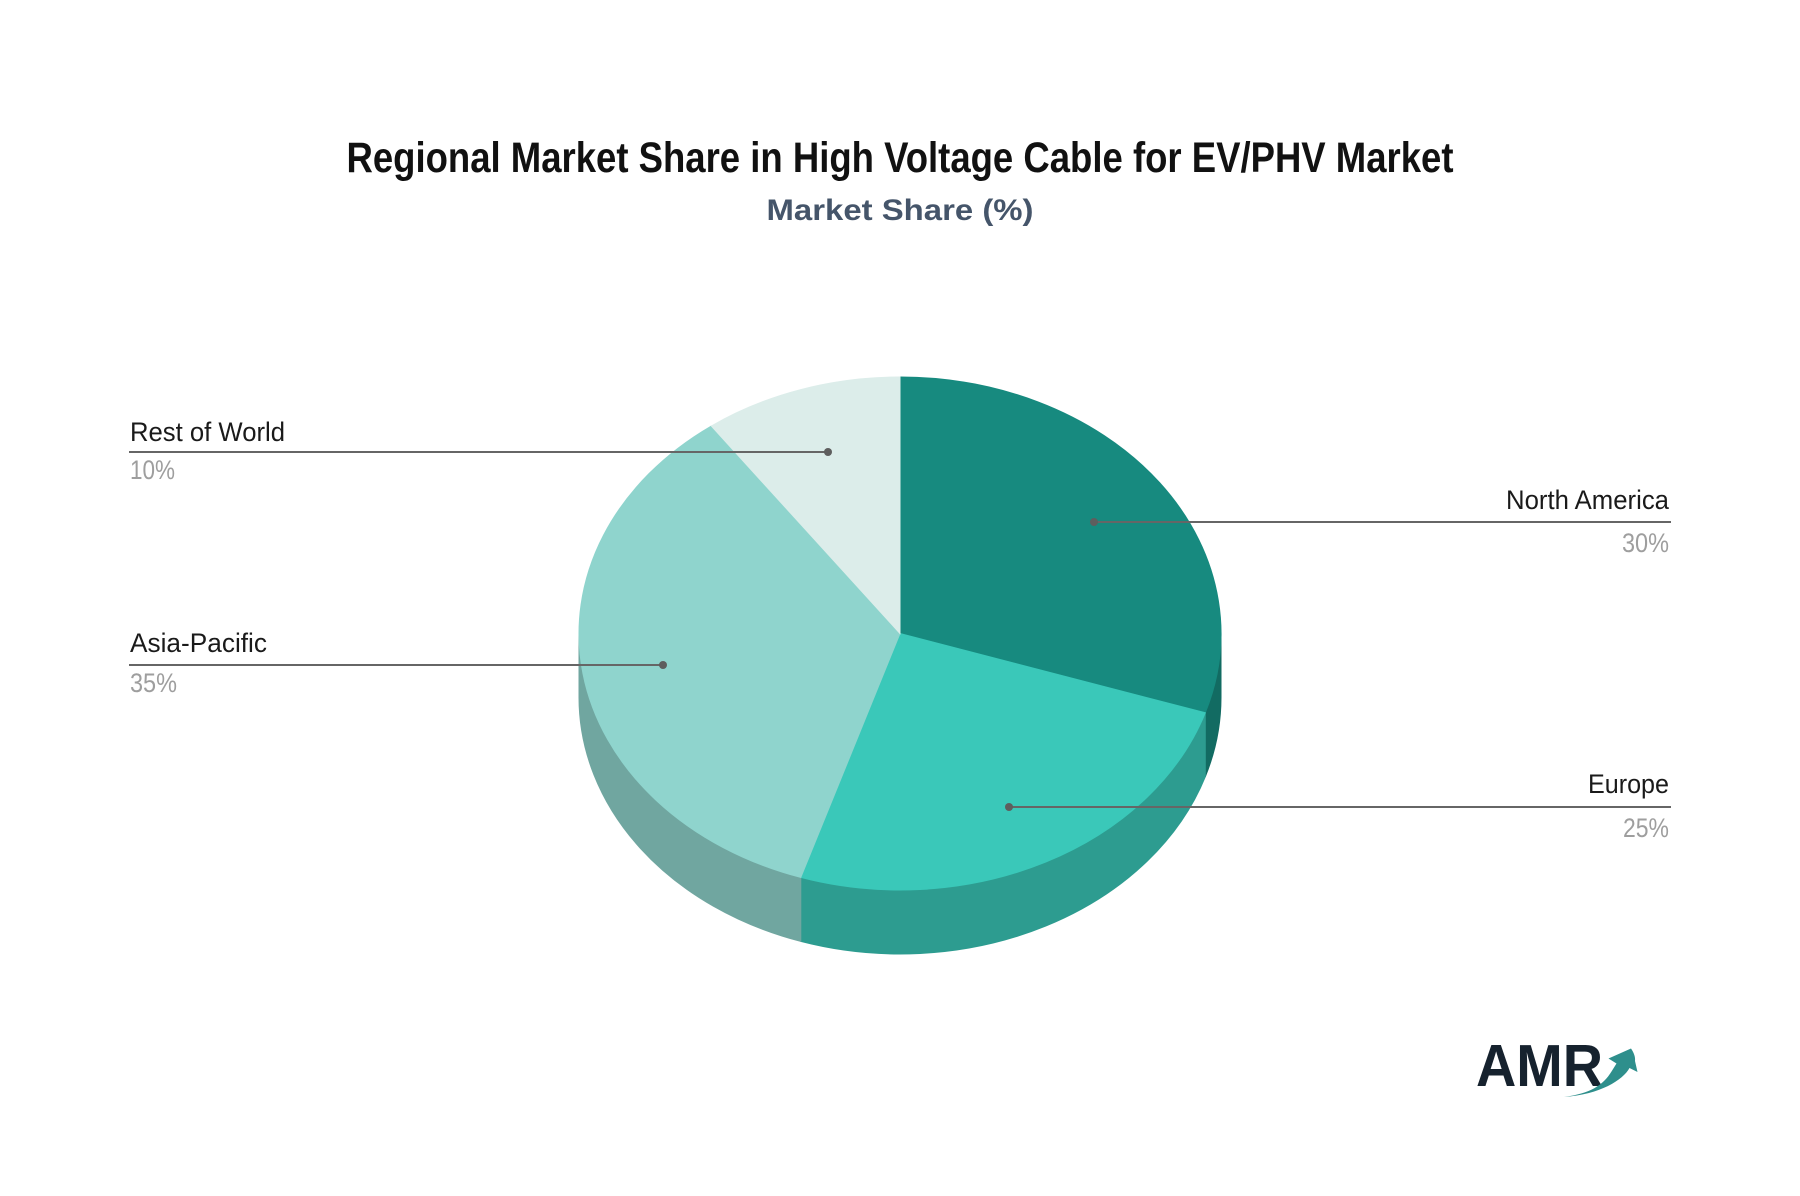 This screenshot has height=1196, width=1800. What do you see at coordinates (153, 683) in the screenshot?
I see `svg-text: 35%` at bounding box center [153, 683].